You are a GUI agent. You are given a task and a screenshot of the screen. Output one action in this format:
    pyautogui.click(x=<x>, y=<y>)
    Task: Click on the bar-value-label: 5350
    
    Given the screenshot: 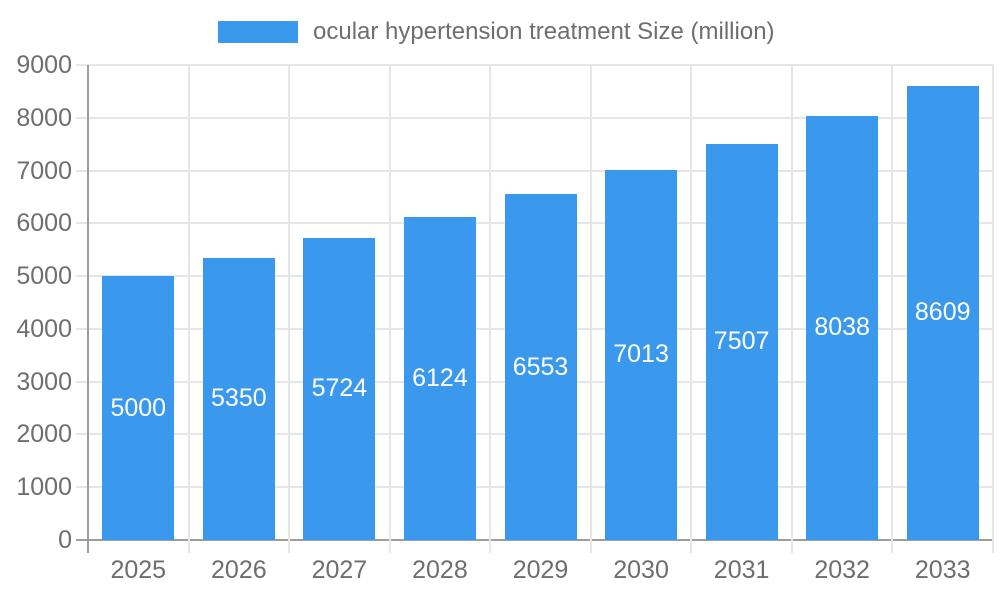 What is the action you would take?
    pyautogui.click(x=239, y=398)
    